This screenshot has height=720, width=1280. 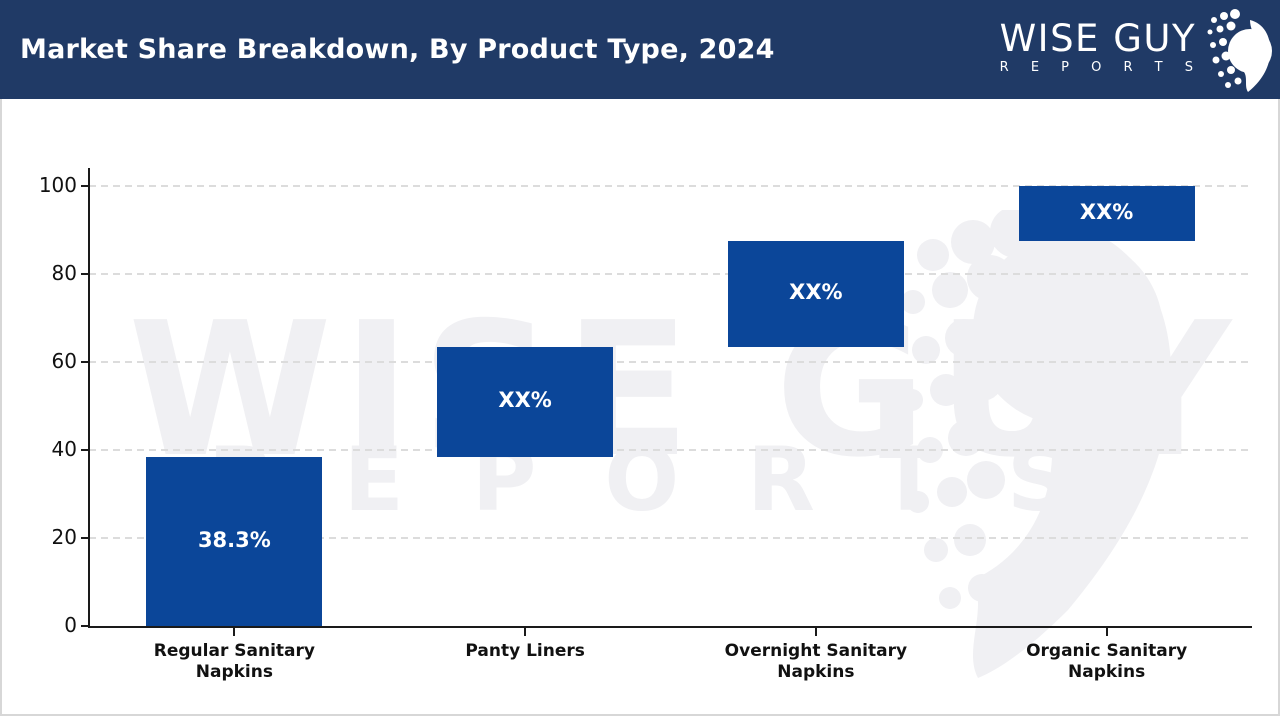 What do you see at coordinates (816, 651) in the screenshot?
I see `x-category-label-line: Overnight Sanitary` at bounding box center [816, 651].